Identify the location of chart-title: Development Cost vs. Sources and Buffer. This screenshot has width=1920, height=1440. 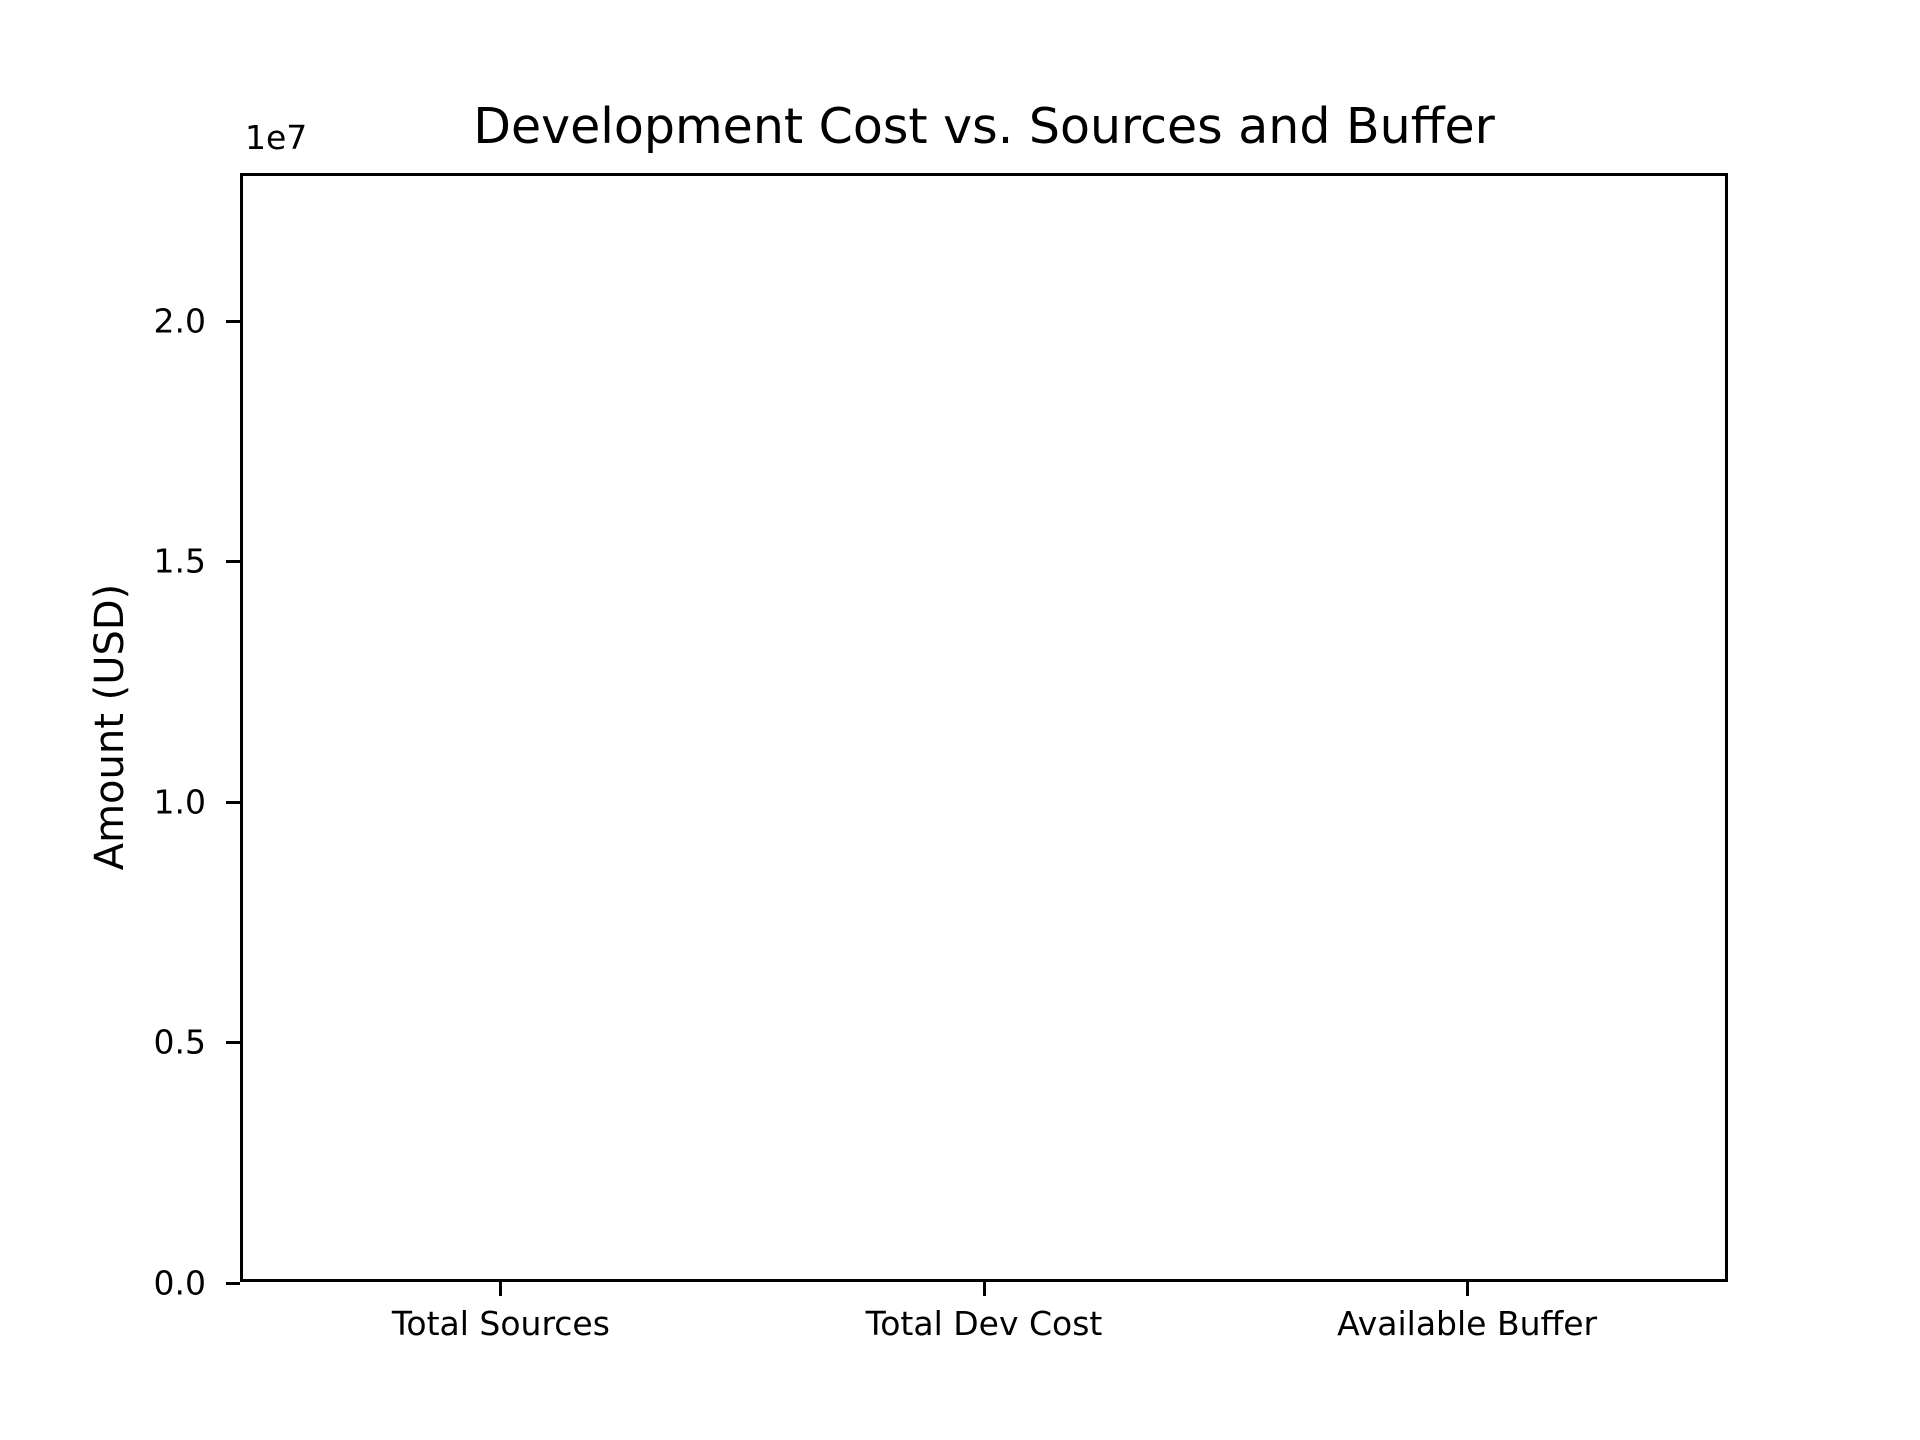
(984, 126).